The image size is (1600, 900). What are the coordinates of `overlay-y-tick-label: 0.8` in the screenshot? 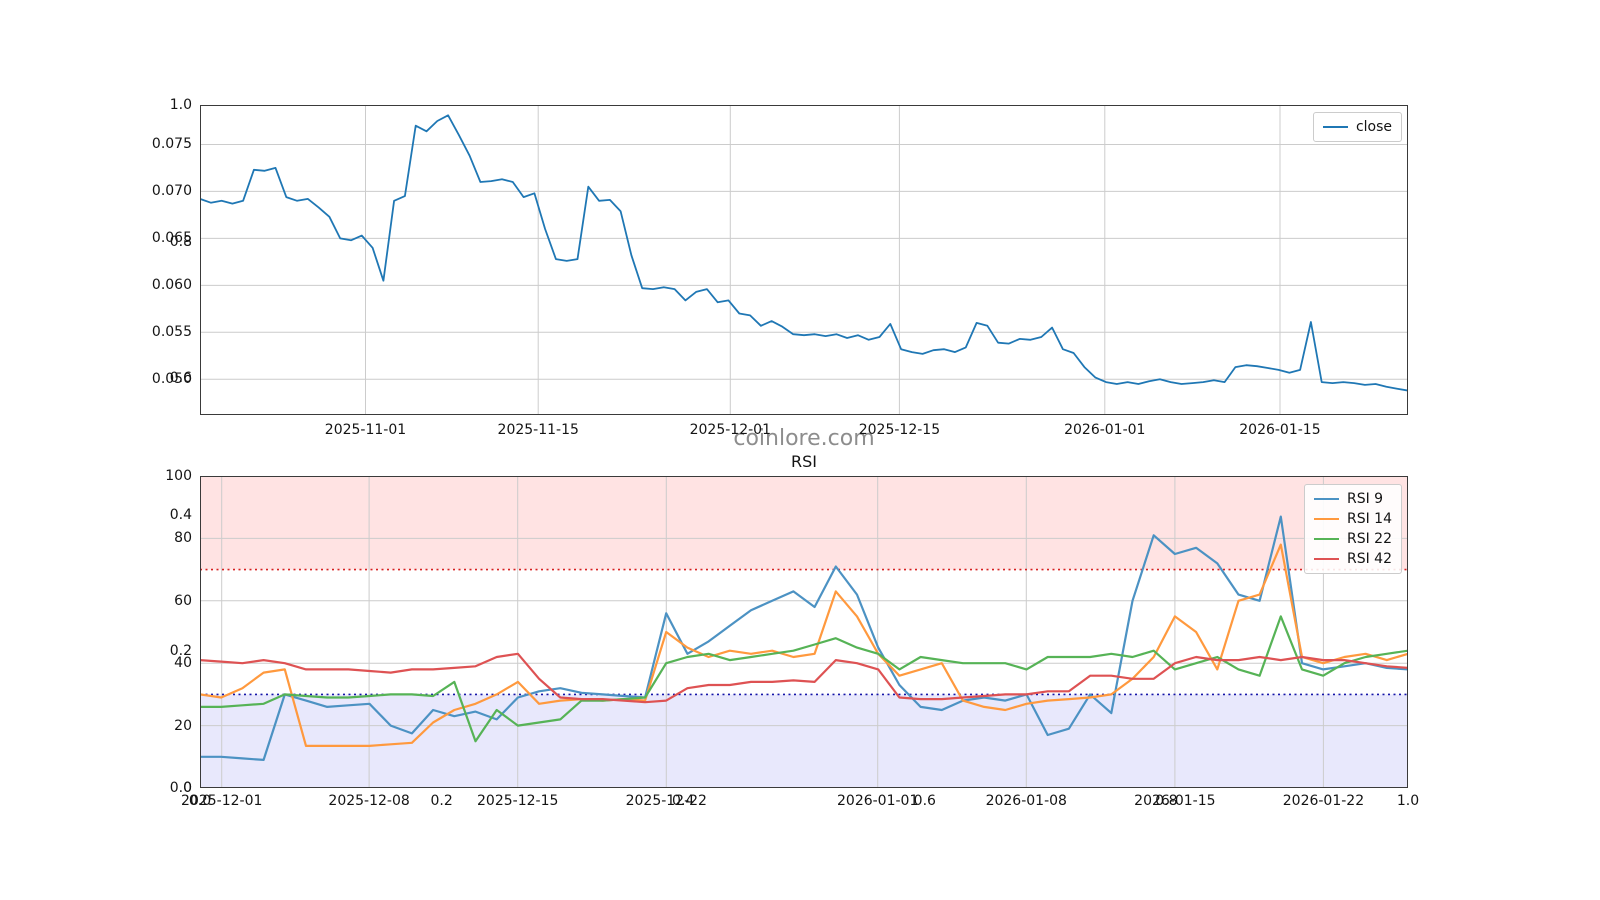 It's located at (180, 241).